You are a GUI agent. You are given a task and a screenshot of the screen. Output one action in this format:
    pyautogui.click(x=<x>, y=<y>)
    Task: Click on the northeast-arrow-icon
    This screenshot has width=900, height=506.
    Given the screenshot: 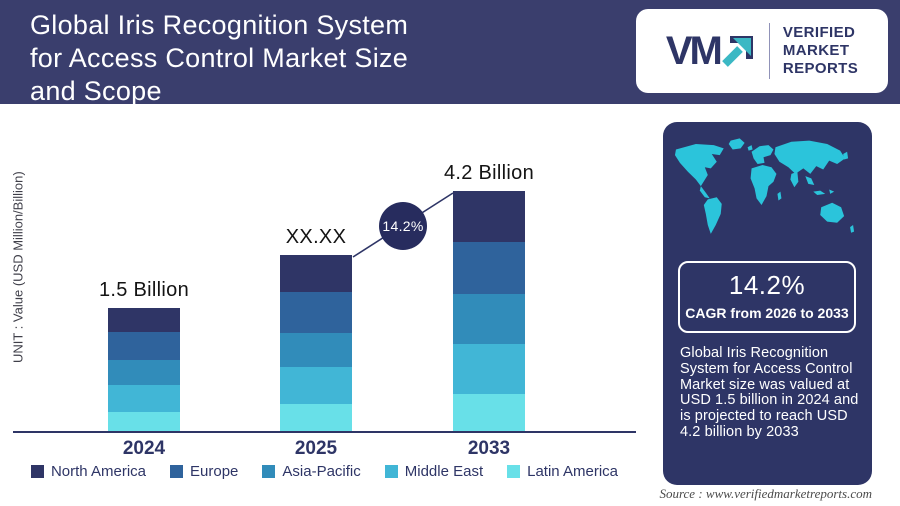 What is the action you would take?
    pyautogui.click(x=737, y=51)
    